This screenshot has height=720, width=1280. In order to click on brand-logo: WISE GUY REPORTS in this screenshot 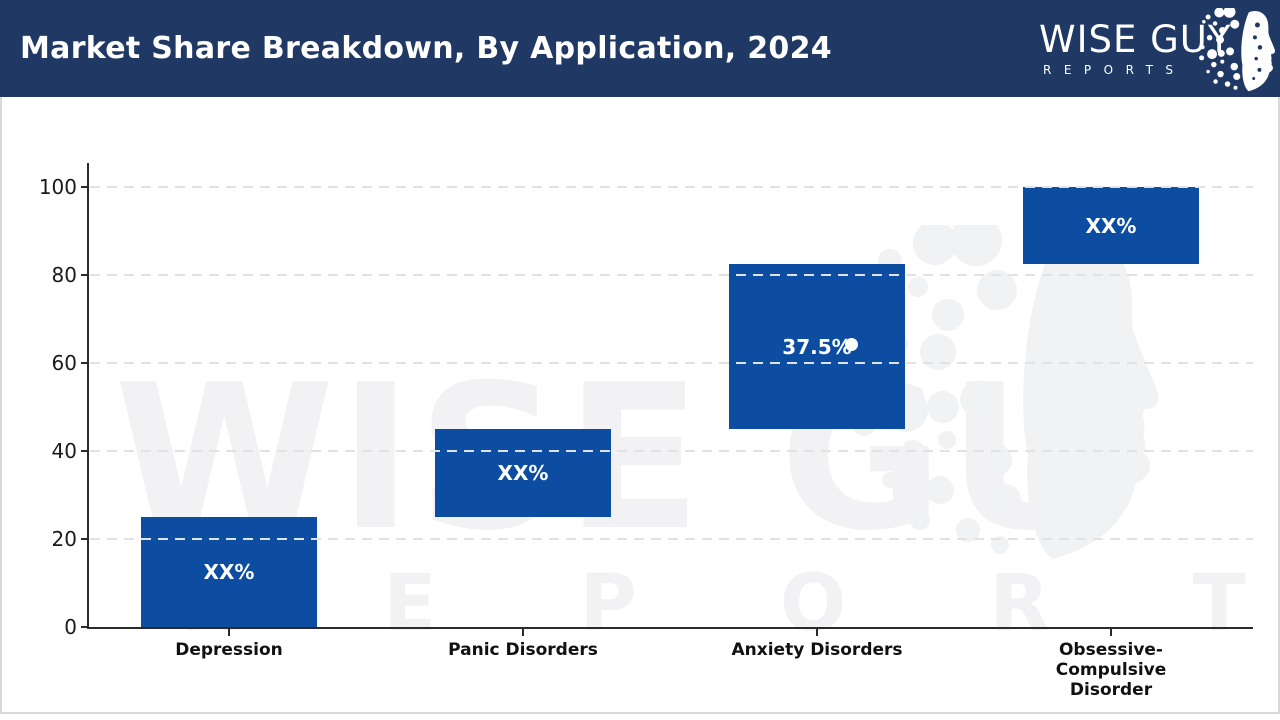, I will do `click(1152, 49)`.